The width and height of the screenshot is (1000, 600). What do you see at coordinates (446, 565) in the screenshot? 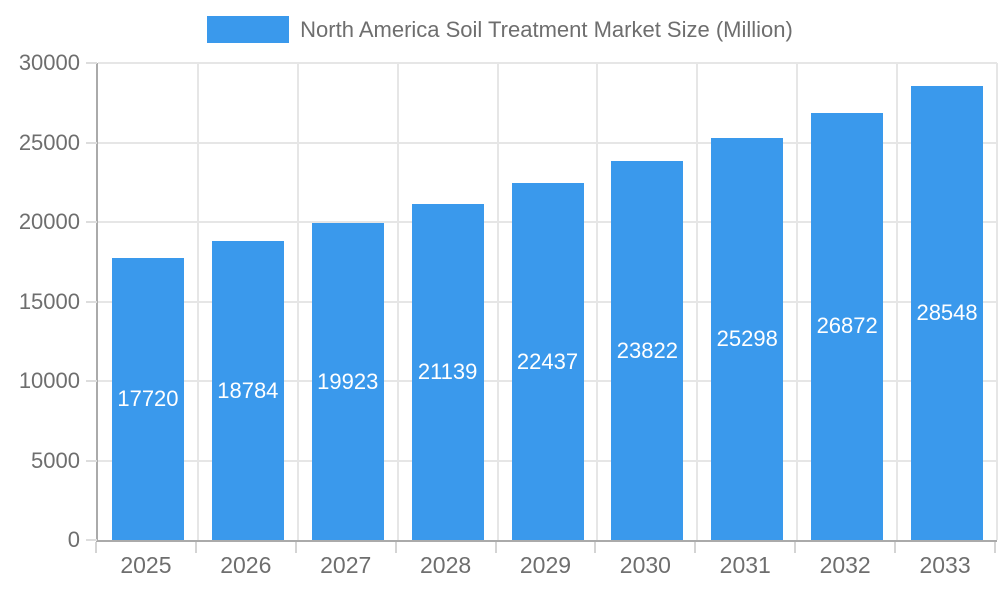
I see `x-tick-label: 2028` at bounding box center [446, 565].